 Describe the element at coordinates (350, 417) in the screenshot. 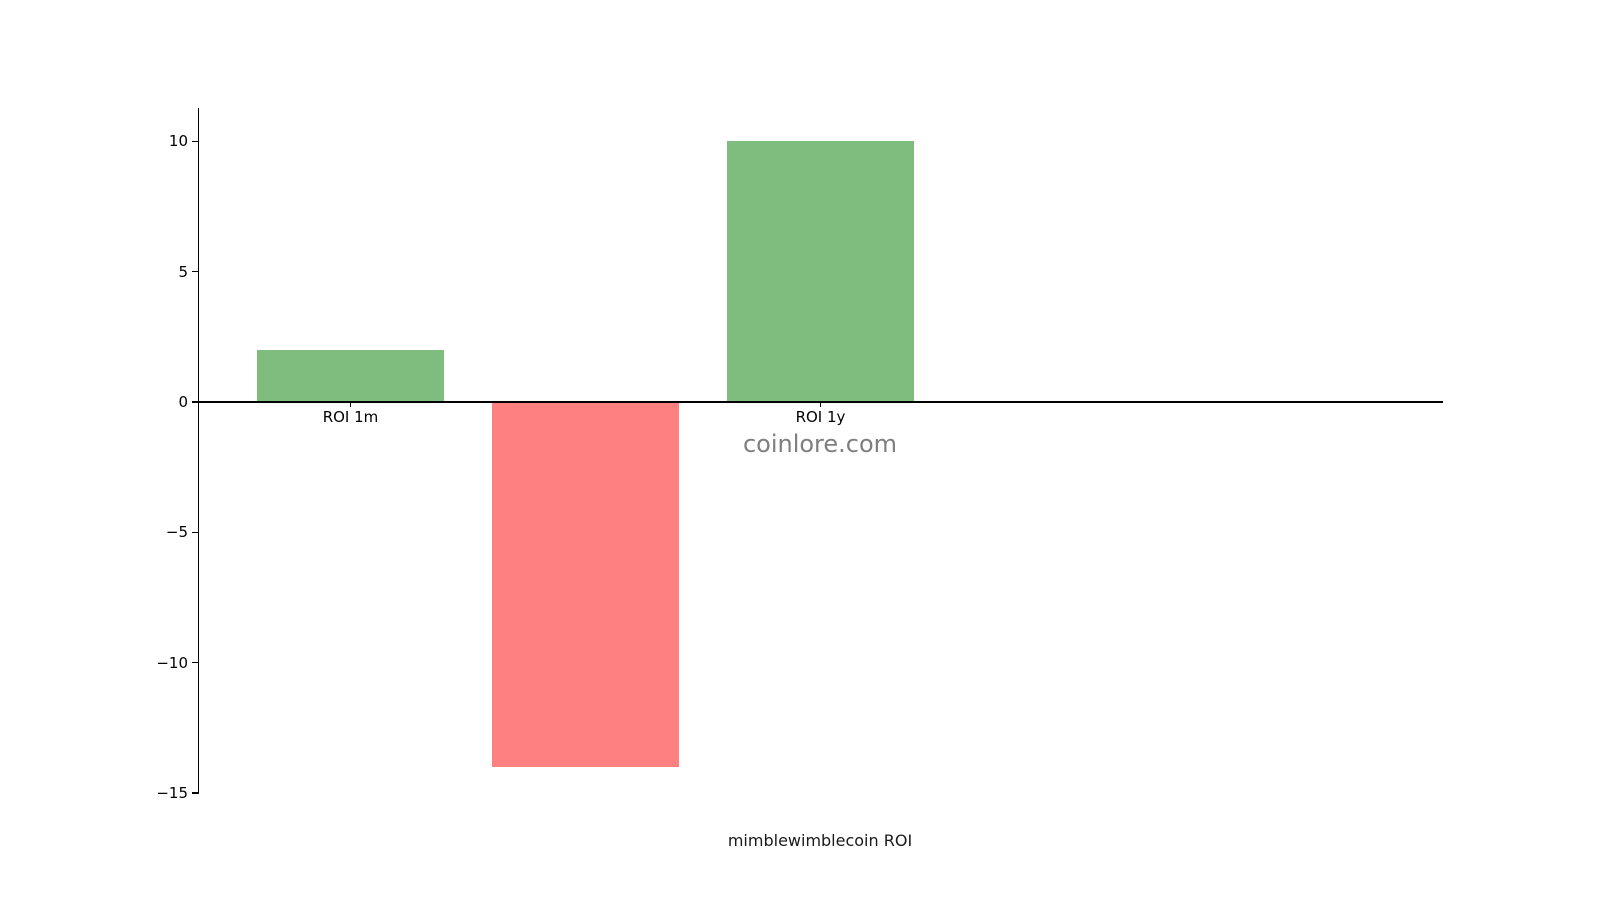

I see `x-tick-label: ROI 1m` at that location.